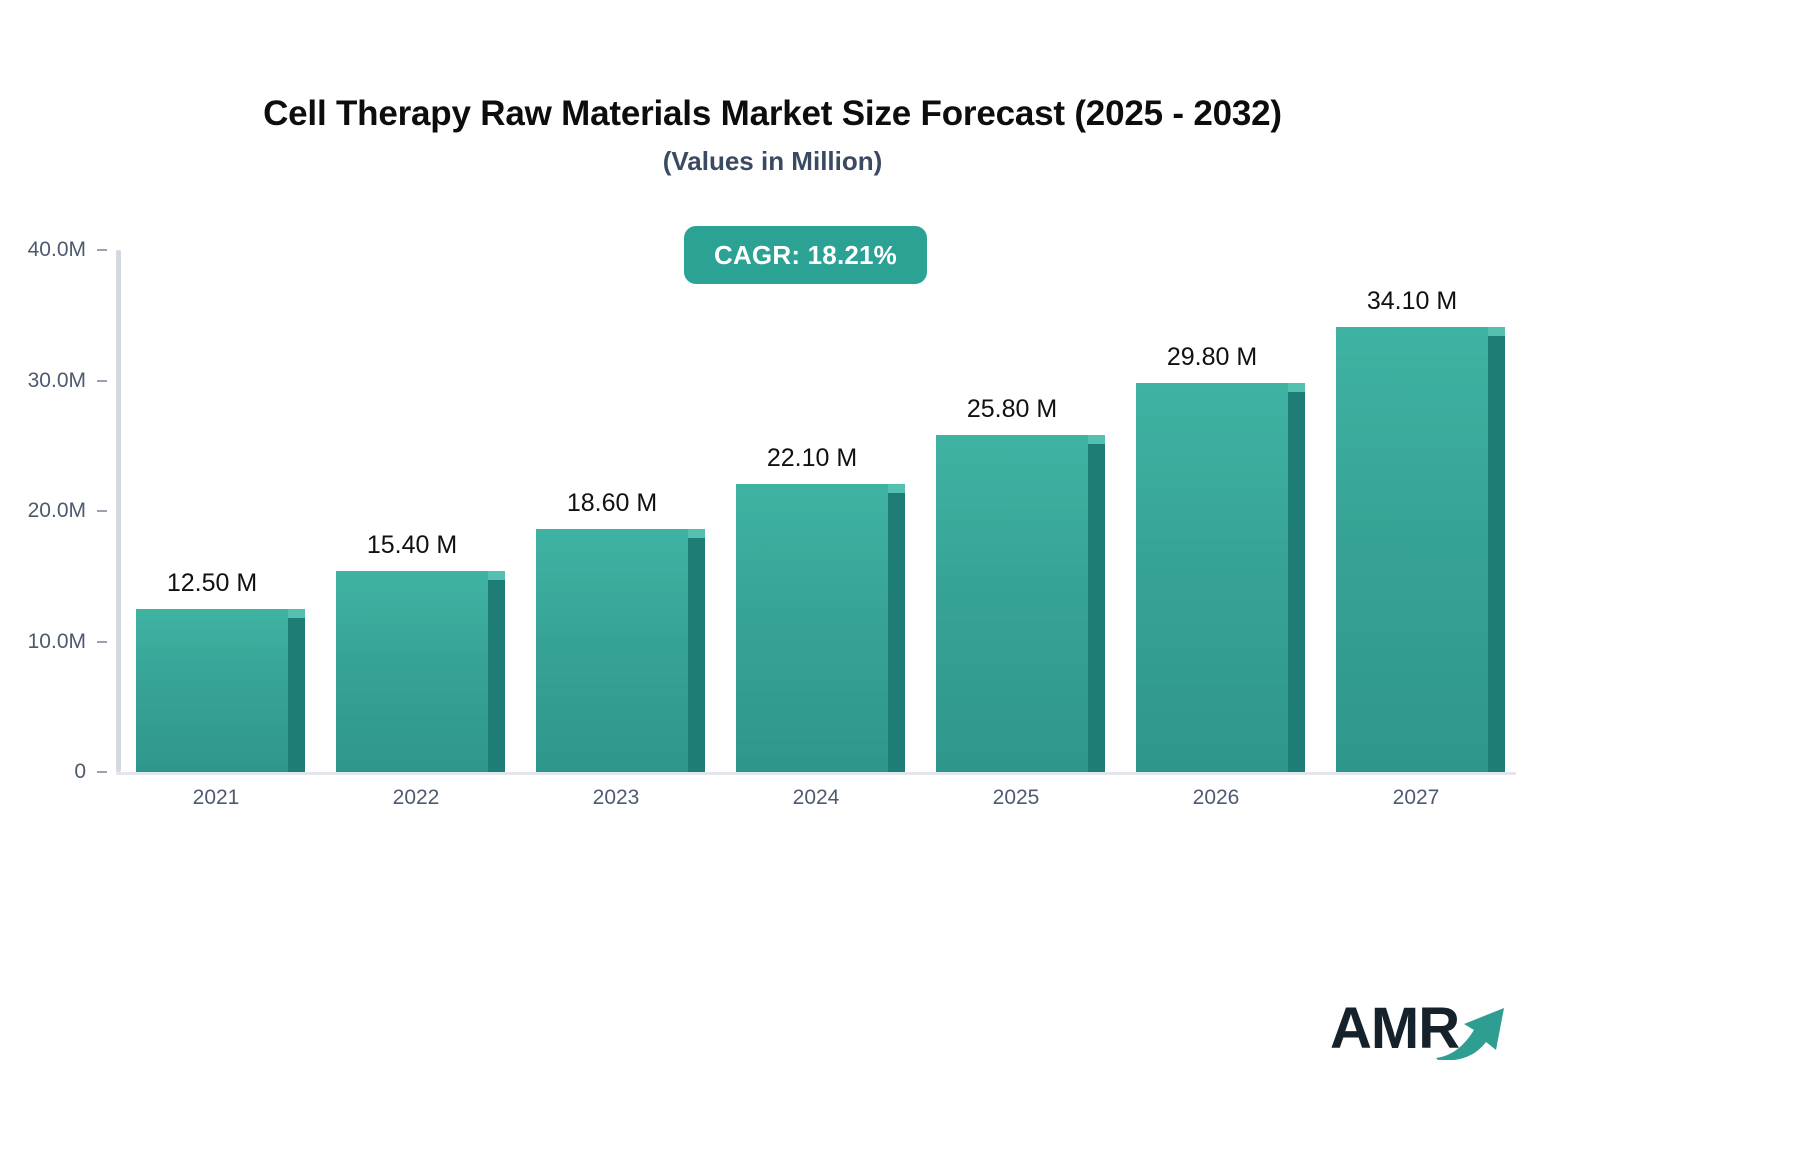 The image size is (1800, 1156). I want to click on y-axis-tick-label: 0, so click(80, 771).